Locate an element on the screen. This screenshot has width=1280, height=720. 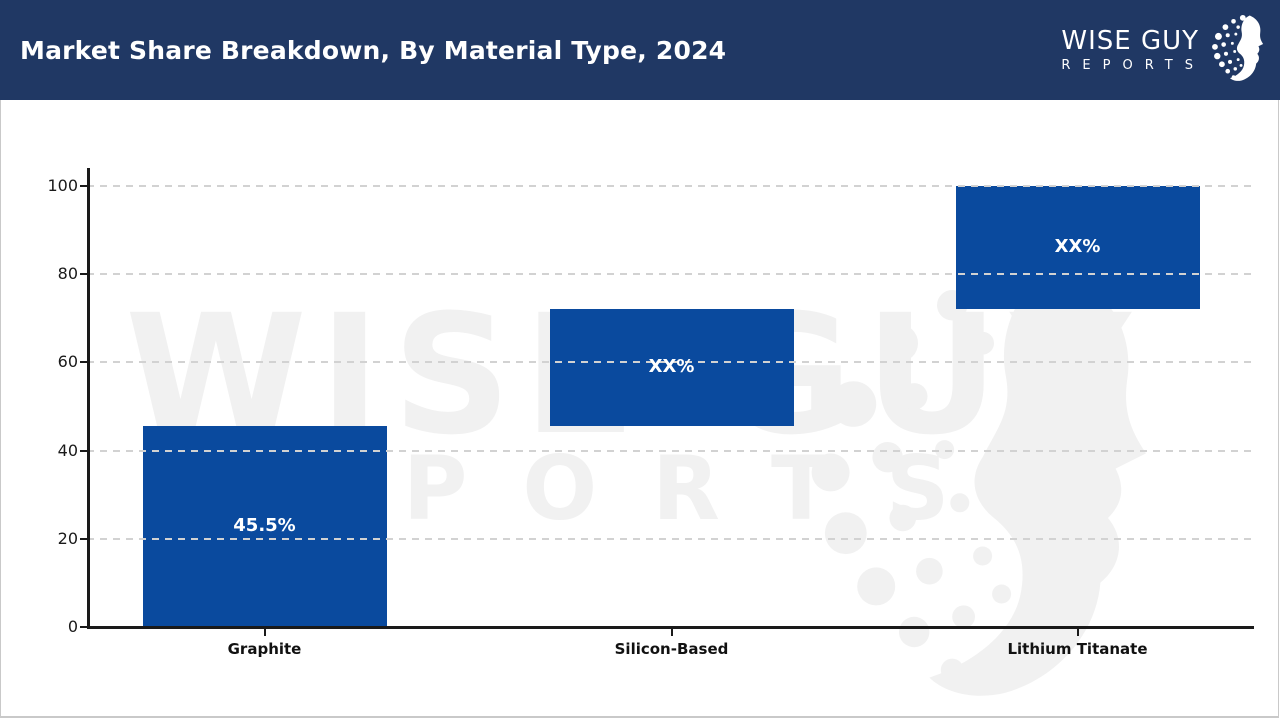
y-axis-label-60: 60 is located at coordinates (67, 362).